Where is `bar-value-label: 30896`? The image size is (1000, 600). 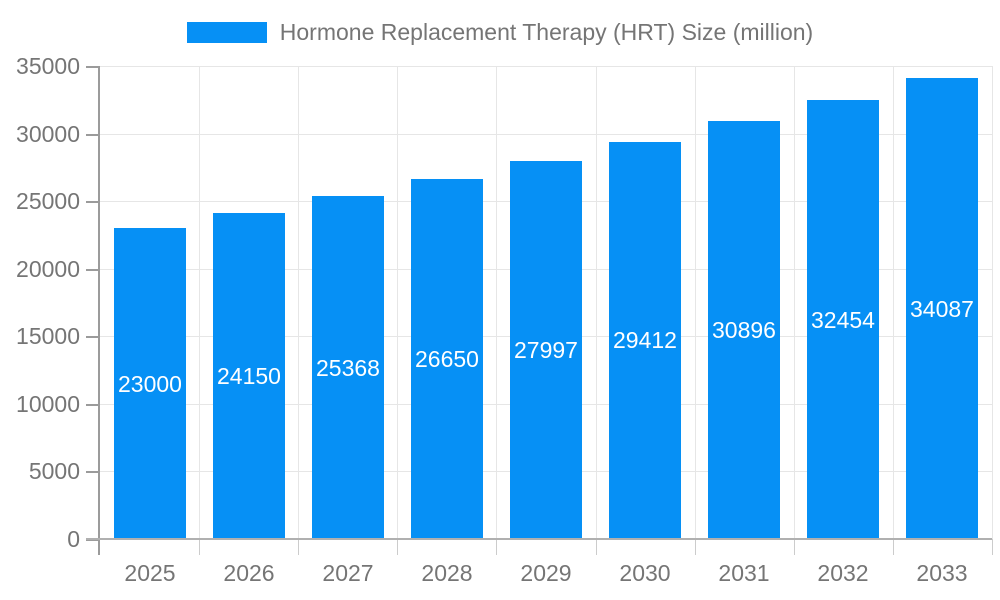 bar-value-label: 30896 is located at coordinates (744, 330).